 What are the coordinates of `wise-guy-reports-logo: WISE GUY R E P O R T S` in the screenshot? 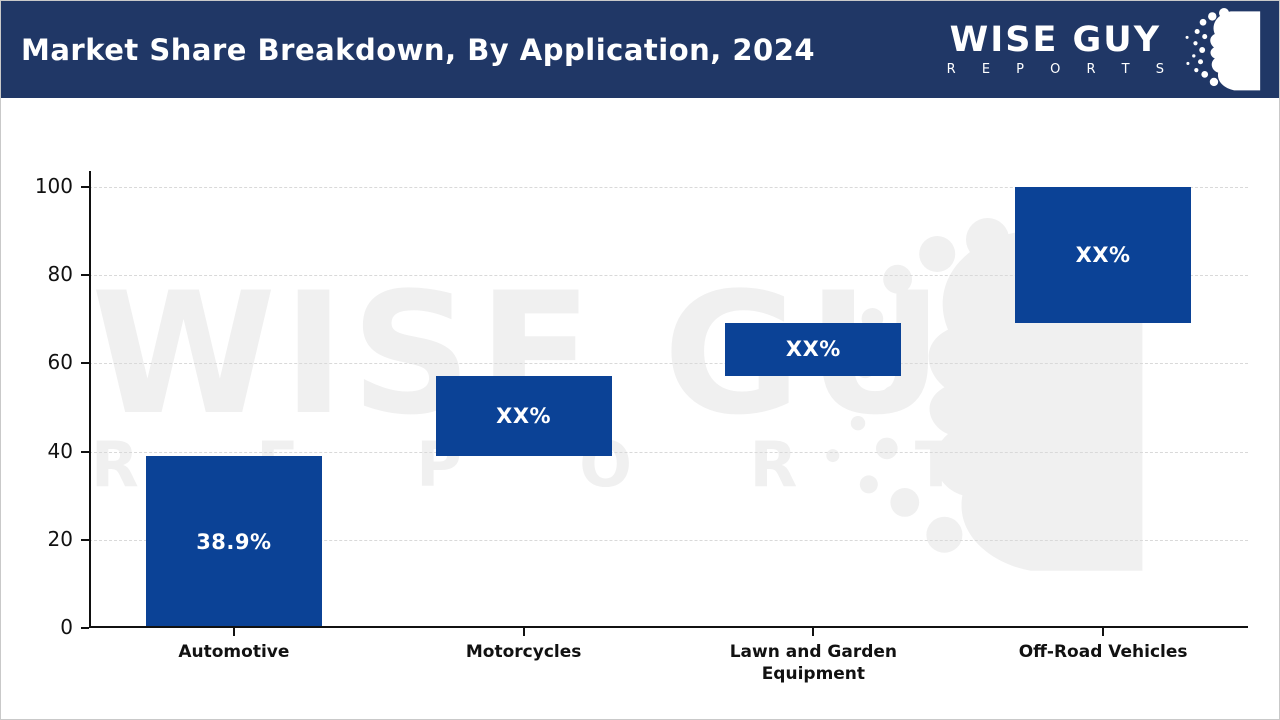 It's located at (1098, 49).